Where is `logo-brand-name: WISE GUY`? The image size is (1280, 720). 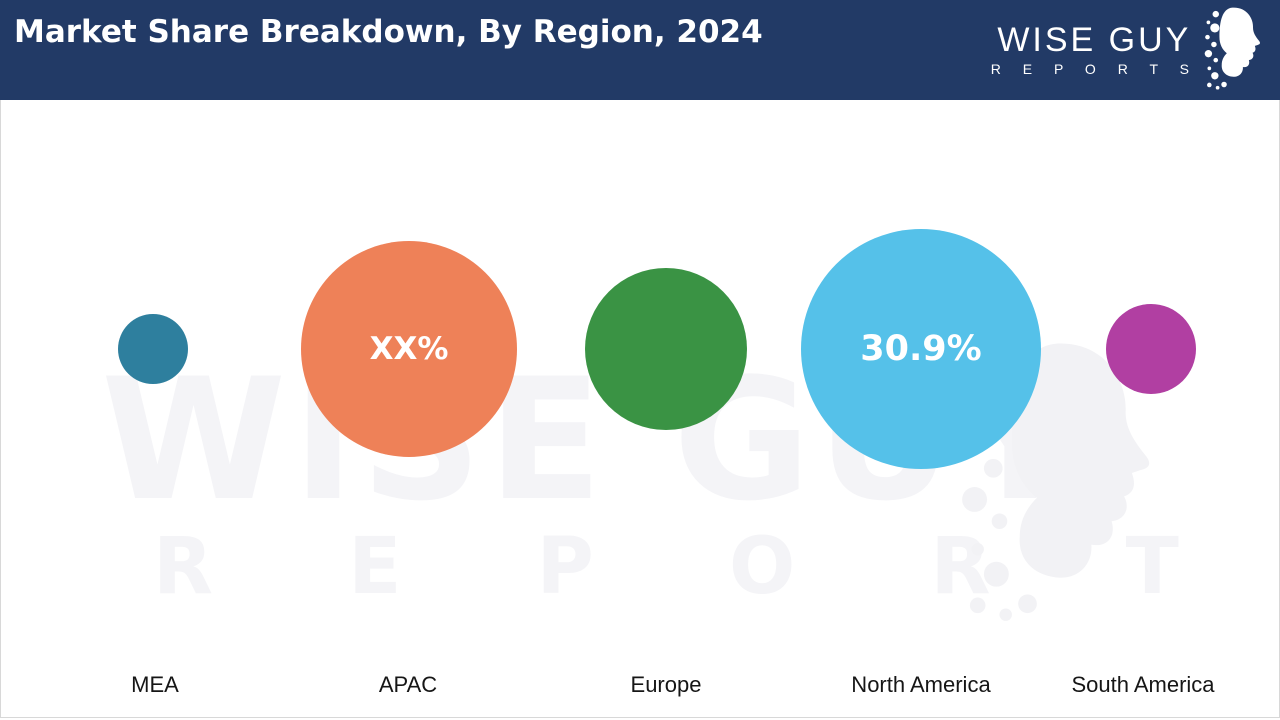 logo-brand-name: WISE GUY is located at coordinates (1094, 40).